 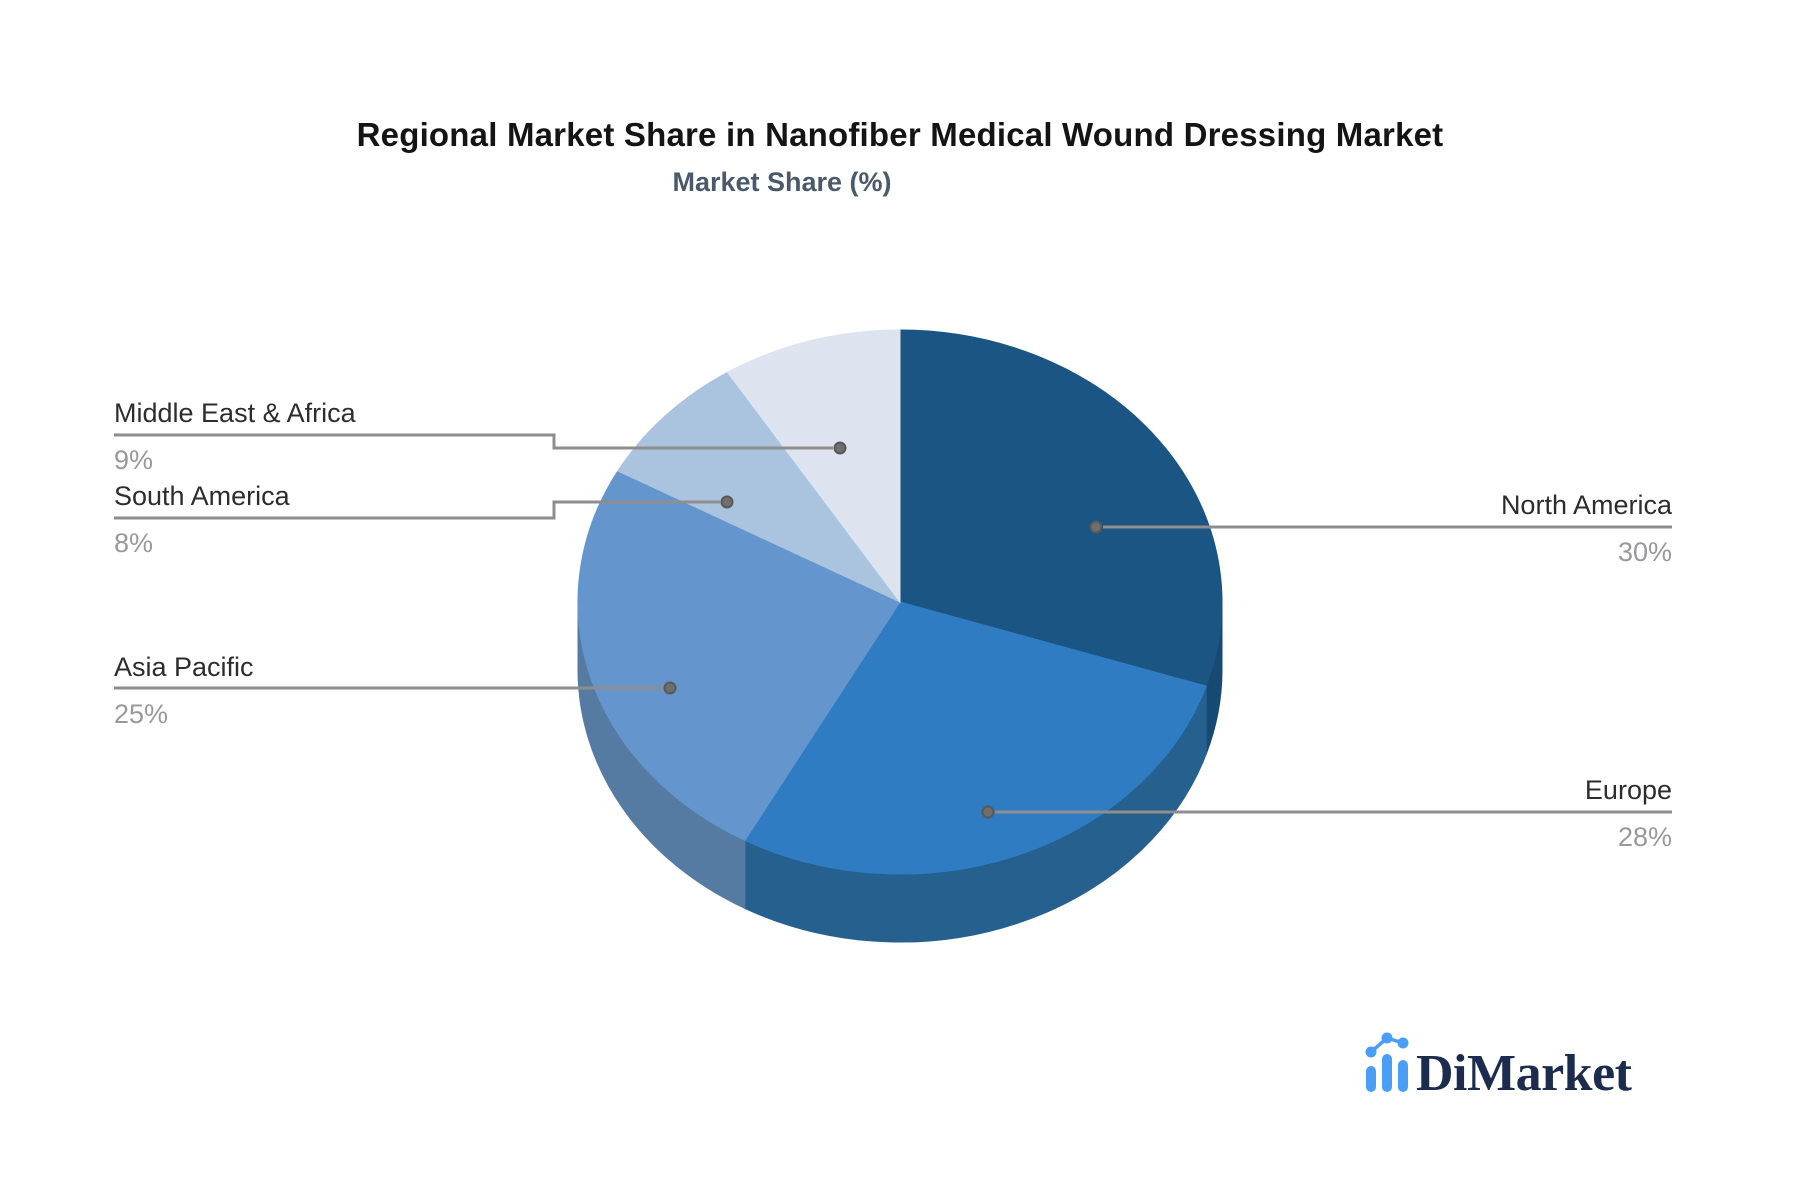 I want to click on value-europe: 28%, so click(x=1644, y=837).